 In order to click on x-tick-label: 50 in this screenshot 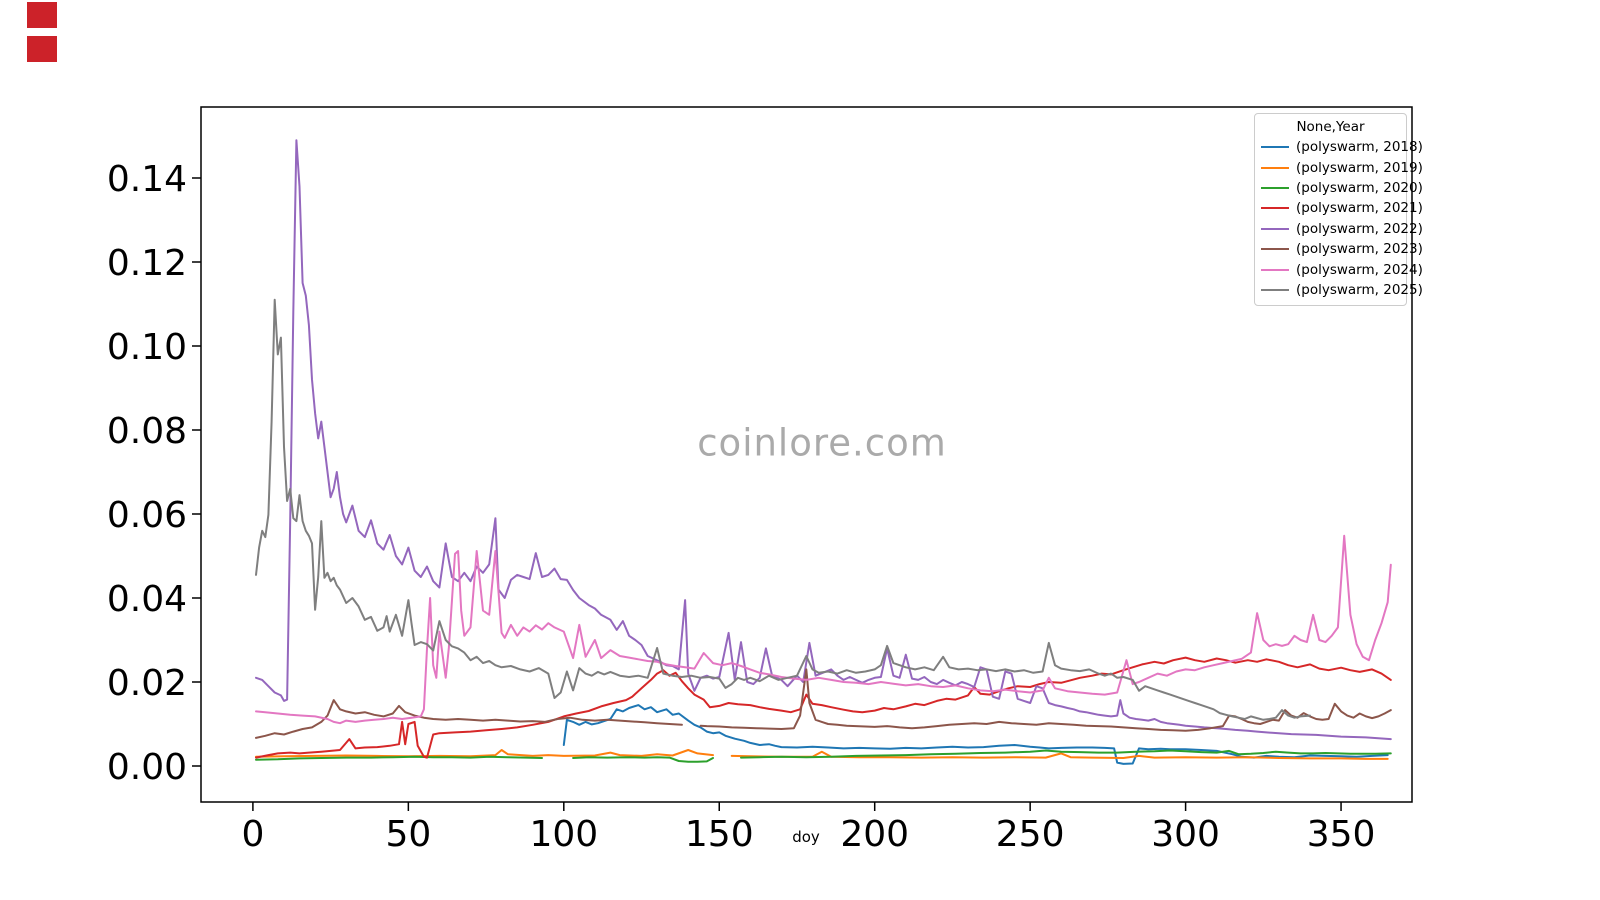, I will do `click(408, 834)`.